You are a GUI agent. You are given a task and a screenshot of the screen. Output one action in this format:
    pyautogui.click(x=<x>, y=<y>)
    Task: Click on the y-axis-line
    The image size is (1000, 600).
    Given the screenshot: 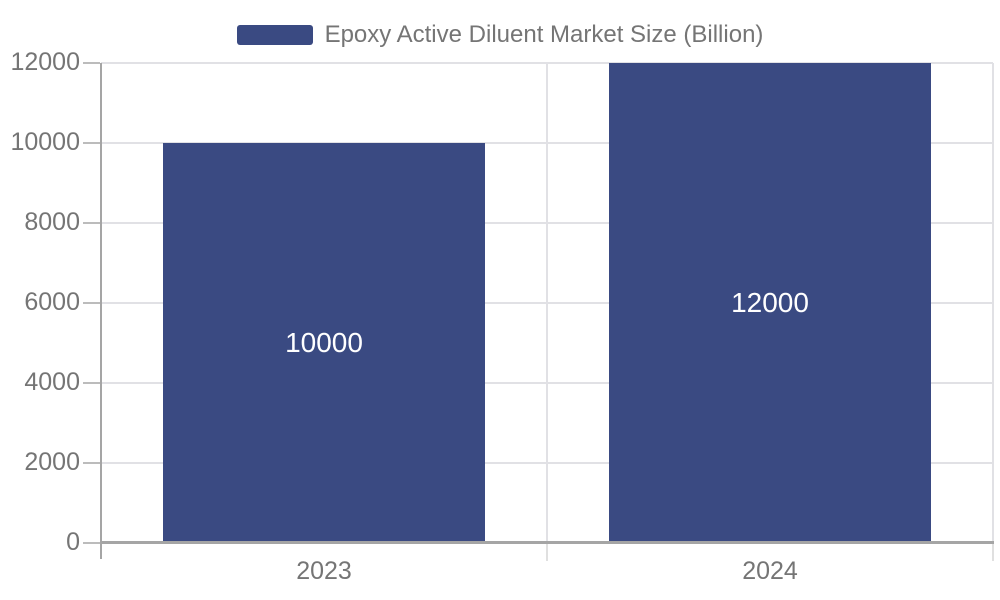 What is the action you would take?
    pyautogui.click(x=101, y=311)
    